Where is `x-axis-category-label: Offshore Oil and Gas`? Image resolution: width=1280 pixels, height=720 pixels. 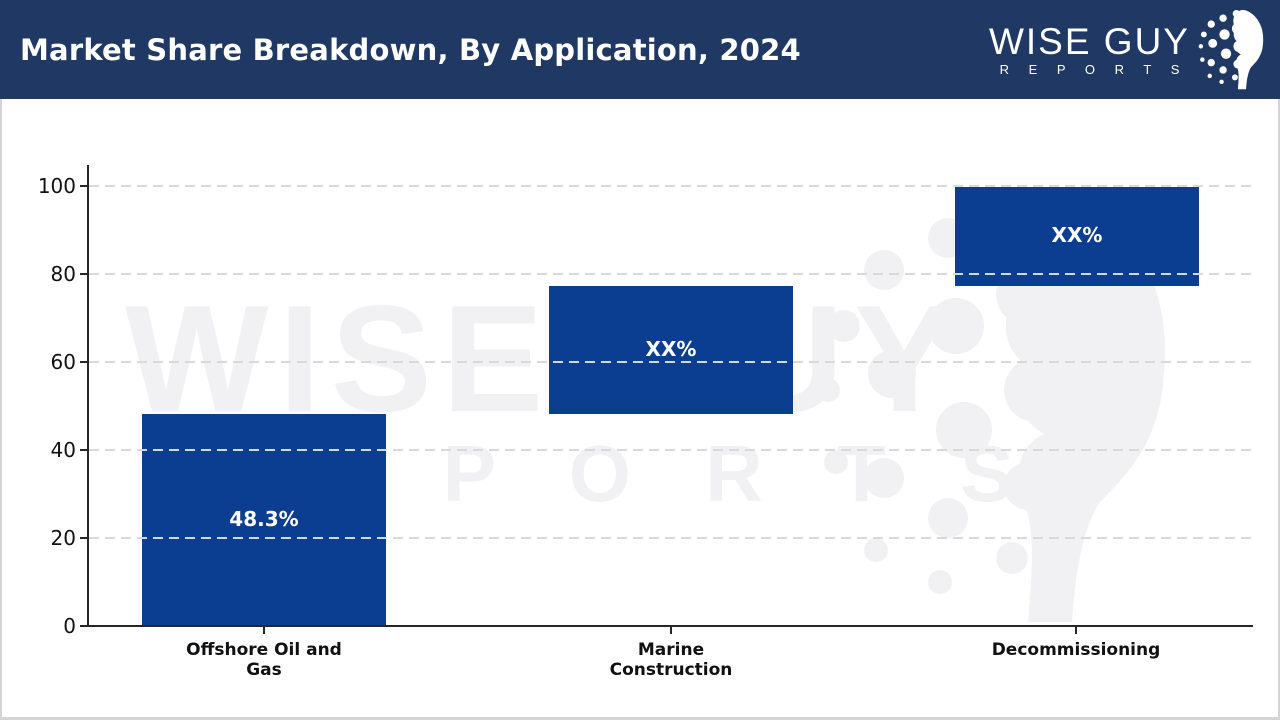
x-axis-category-label: Offshore Oil and Gas is located at coordinates (264, 660).